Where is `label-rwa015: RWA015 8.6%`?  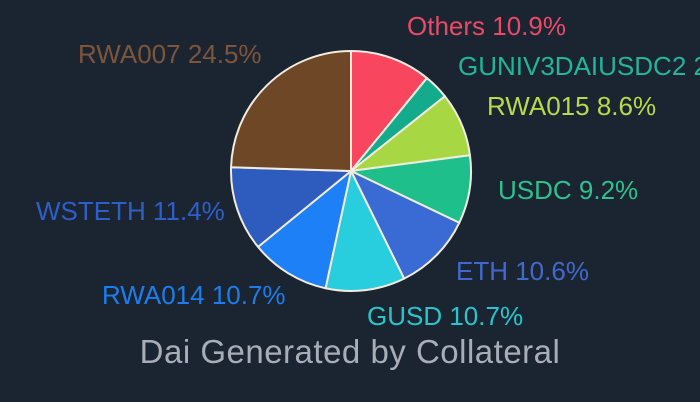
label-rwa015: RWA015 8.6% is located at coordinates (572, 106).